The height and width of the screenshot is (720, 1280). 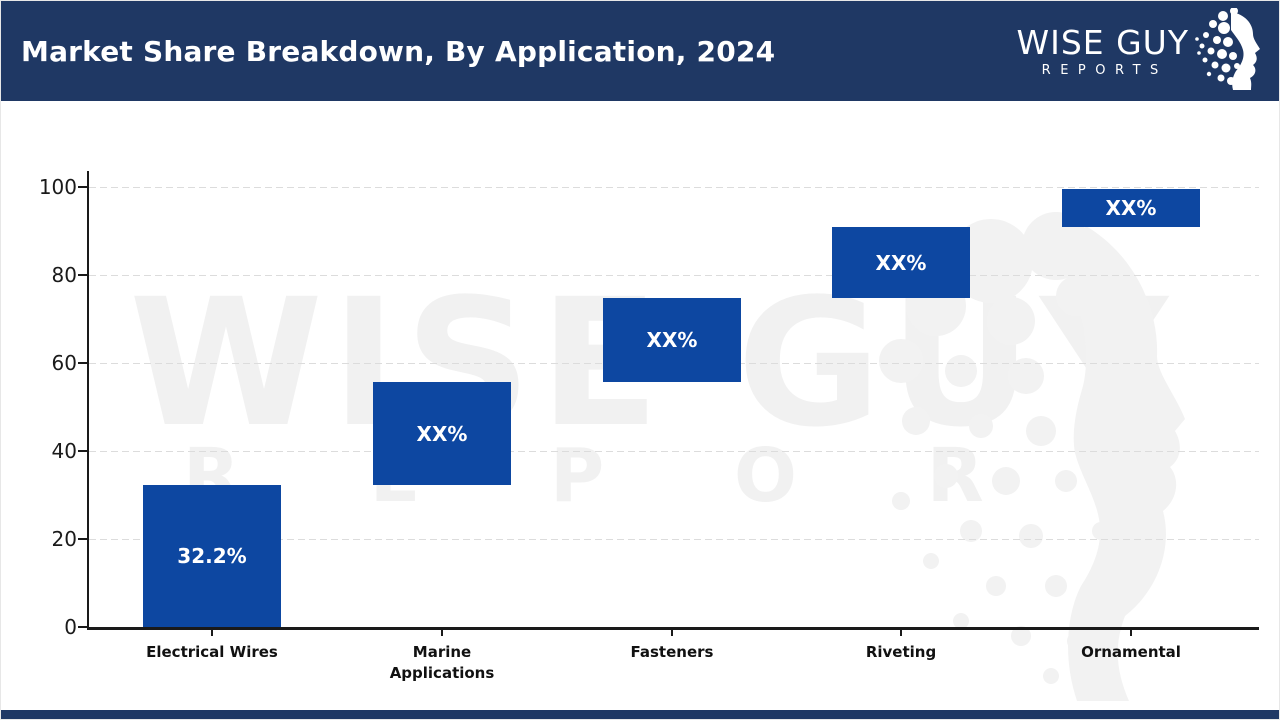 I want to click on logo-word: WISE GUY, so click(x=1102, y=42).